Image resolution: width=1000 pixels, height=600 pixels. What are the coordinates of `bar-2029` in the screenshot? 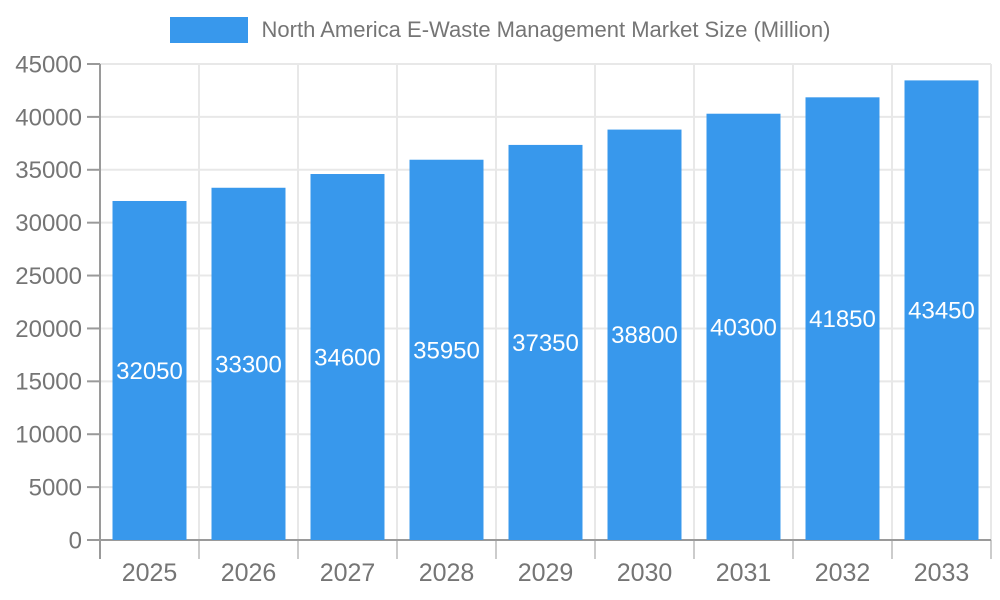 It's located at (545, 342).